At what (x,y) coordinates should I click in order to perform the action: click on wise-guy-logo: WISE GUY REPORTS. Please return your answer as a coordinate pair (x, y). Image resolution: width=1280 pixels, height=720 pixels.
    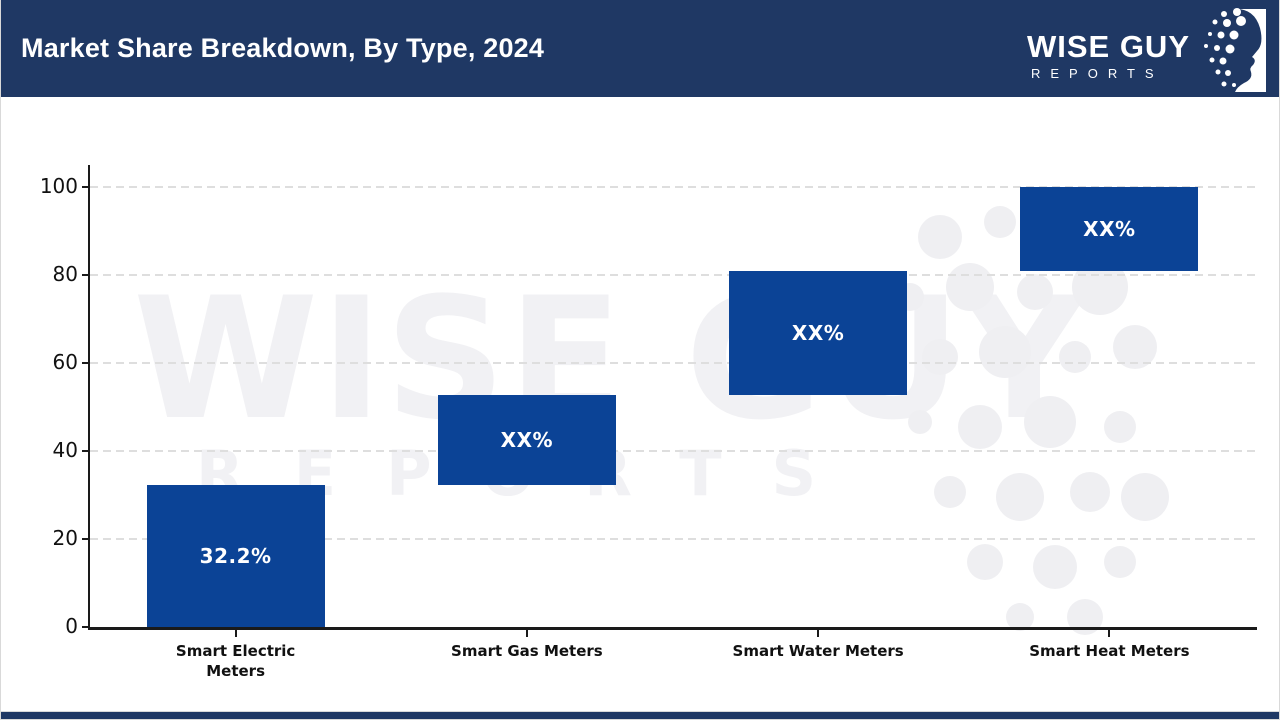
    Looking at the image, I should click on (1146, 51).